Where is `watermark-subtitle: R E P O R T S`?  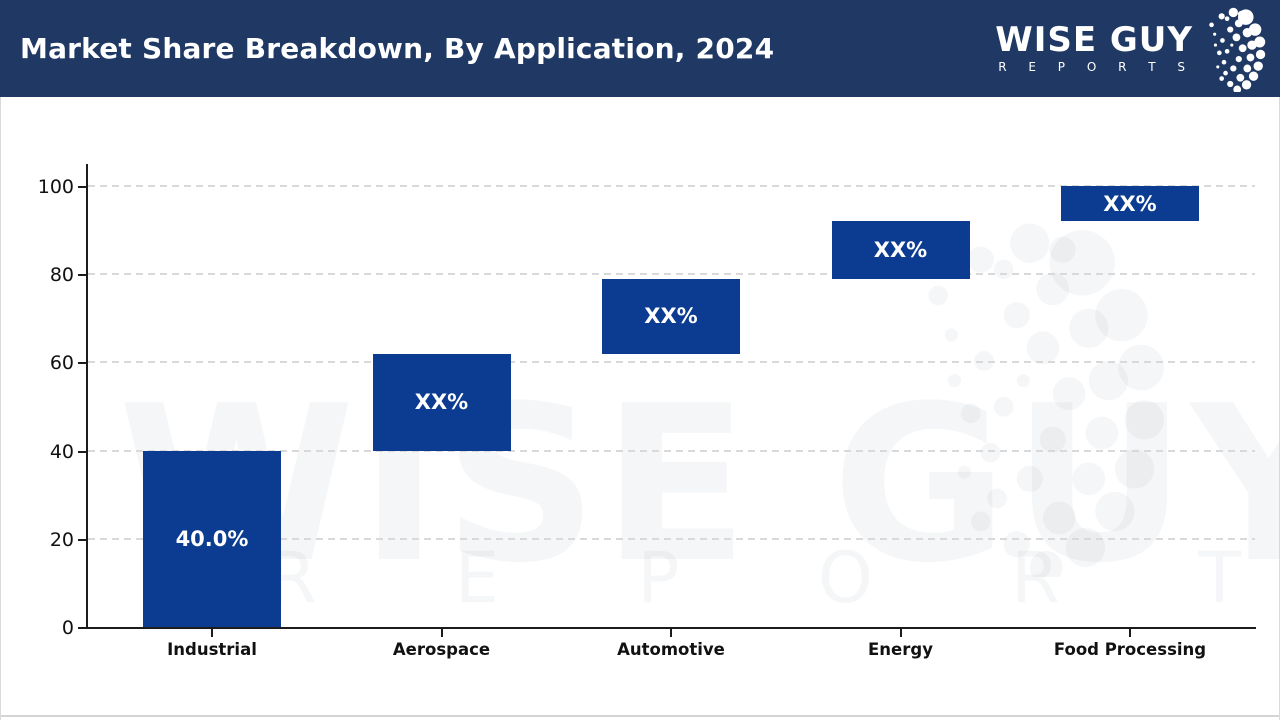
watermark-subtitle: R E P O R T S is located at coordinates (774, 578).